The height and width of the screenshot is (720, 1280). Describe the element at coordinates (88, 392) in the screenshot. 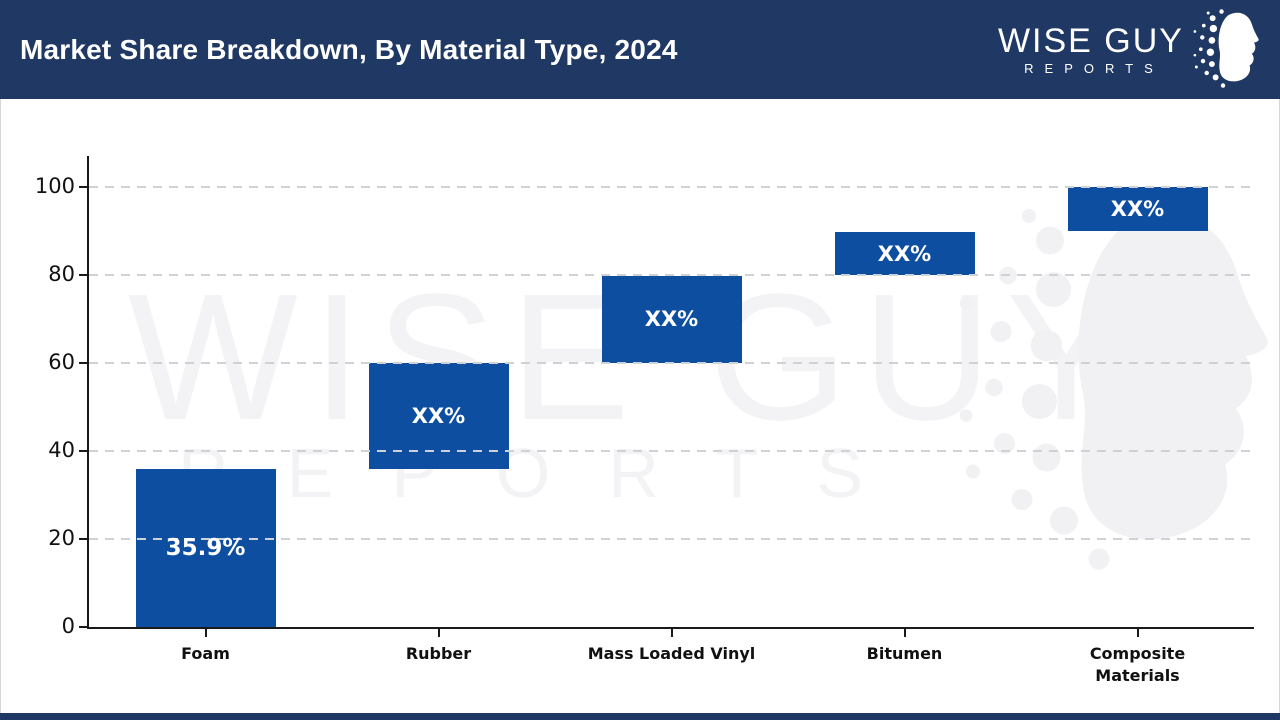

I see `y-axis` at that location.